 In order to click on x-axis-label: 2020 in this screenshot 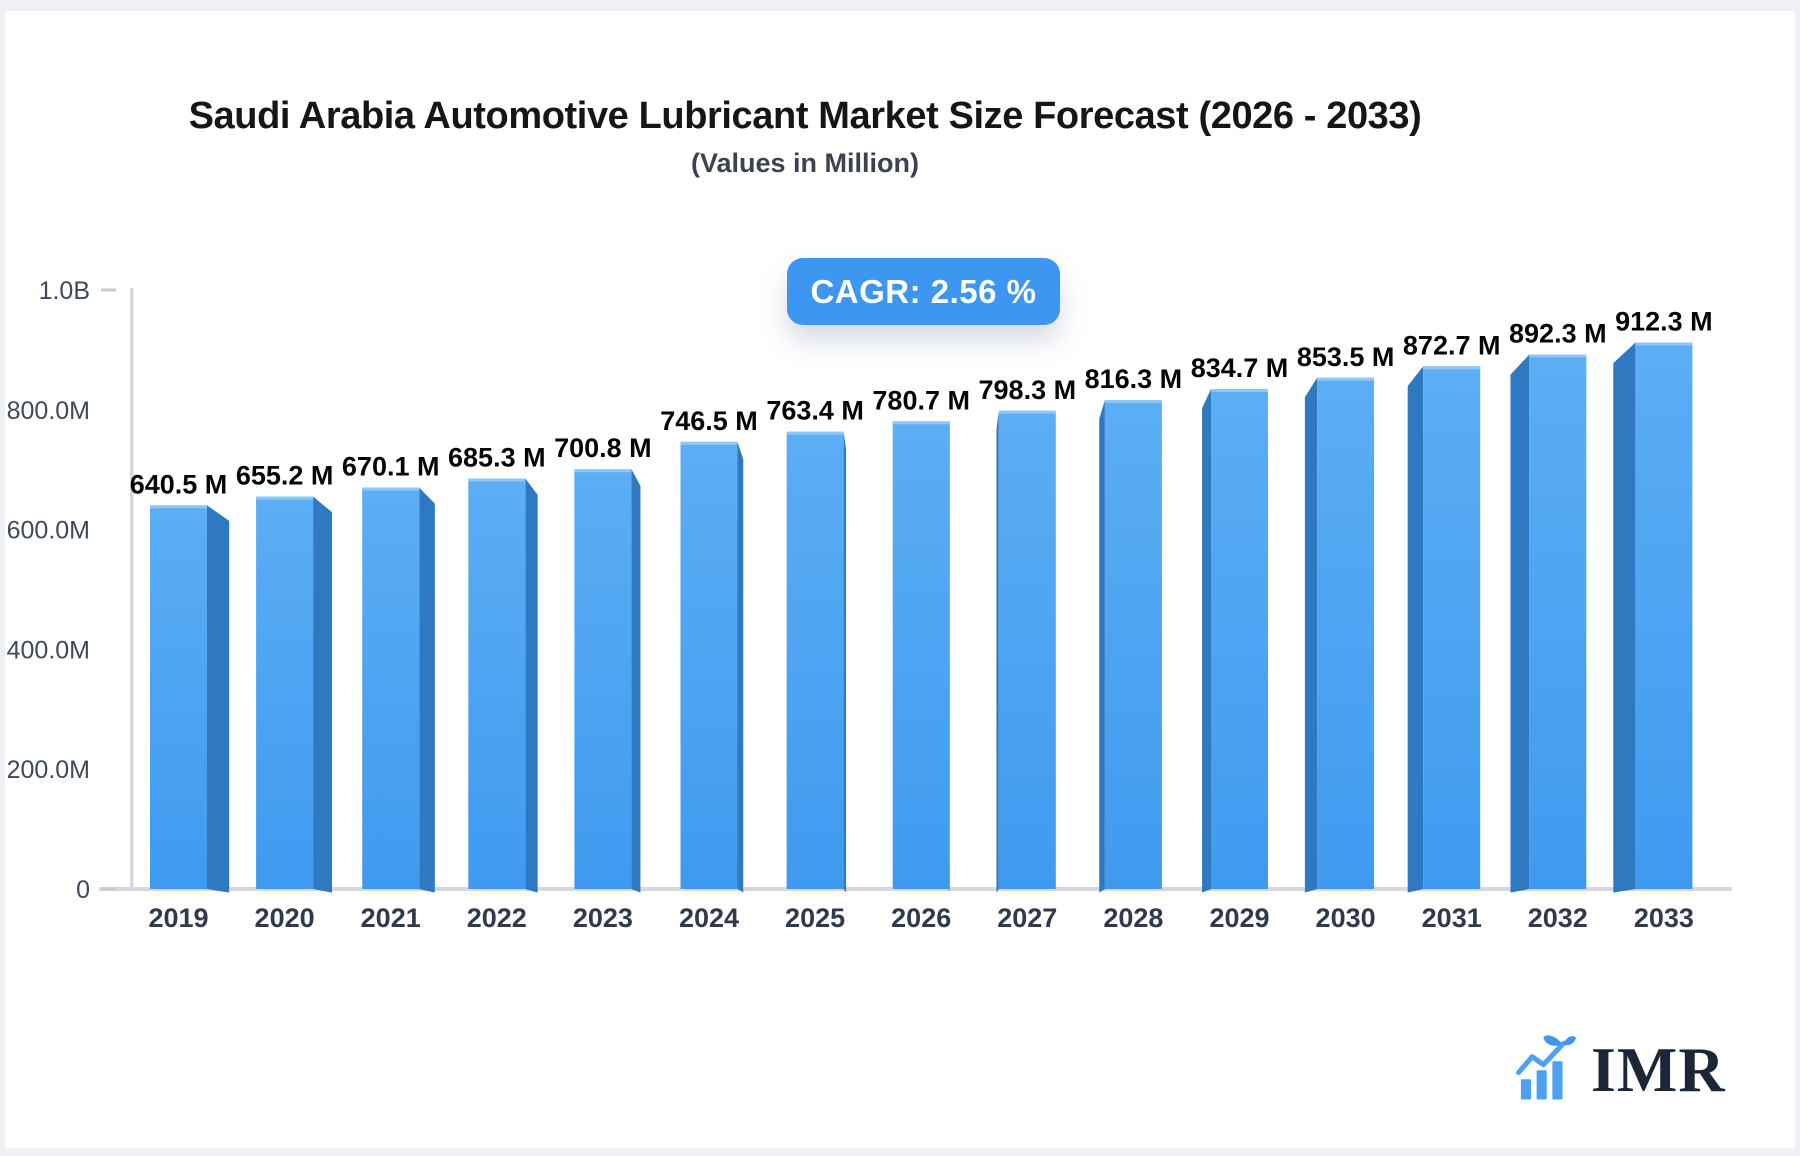, I will do `click(285, 918)`.